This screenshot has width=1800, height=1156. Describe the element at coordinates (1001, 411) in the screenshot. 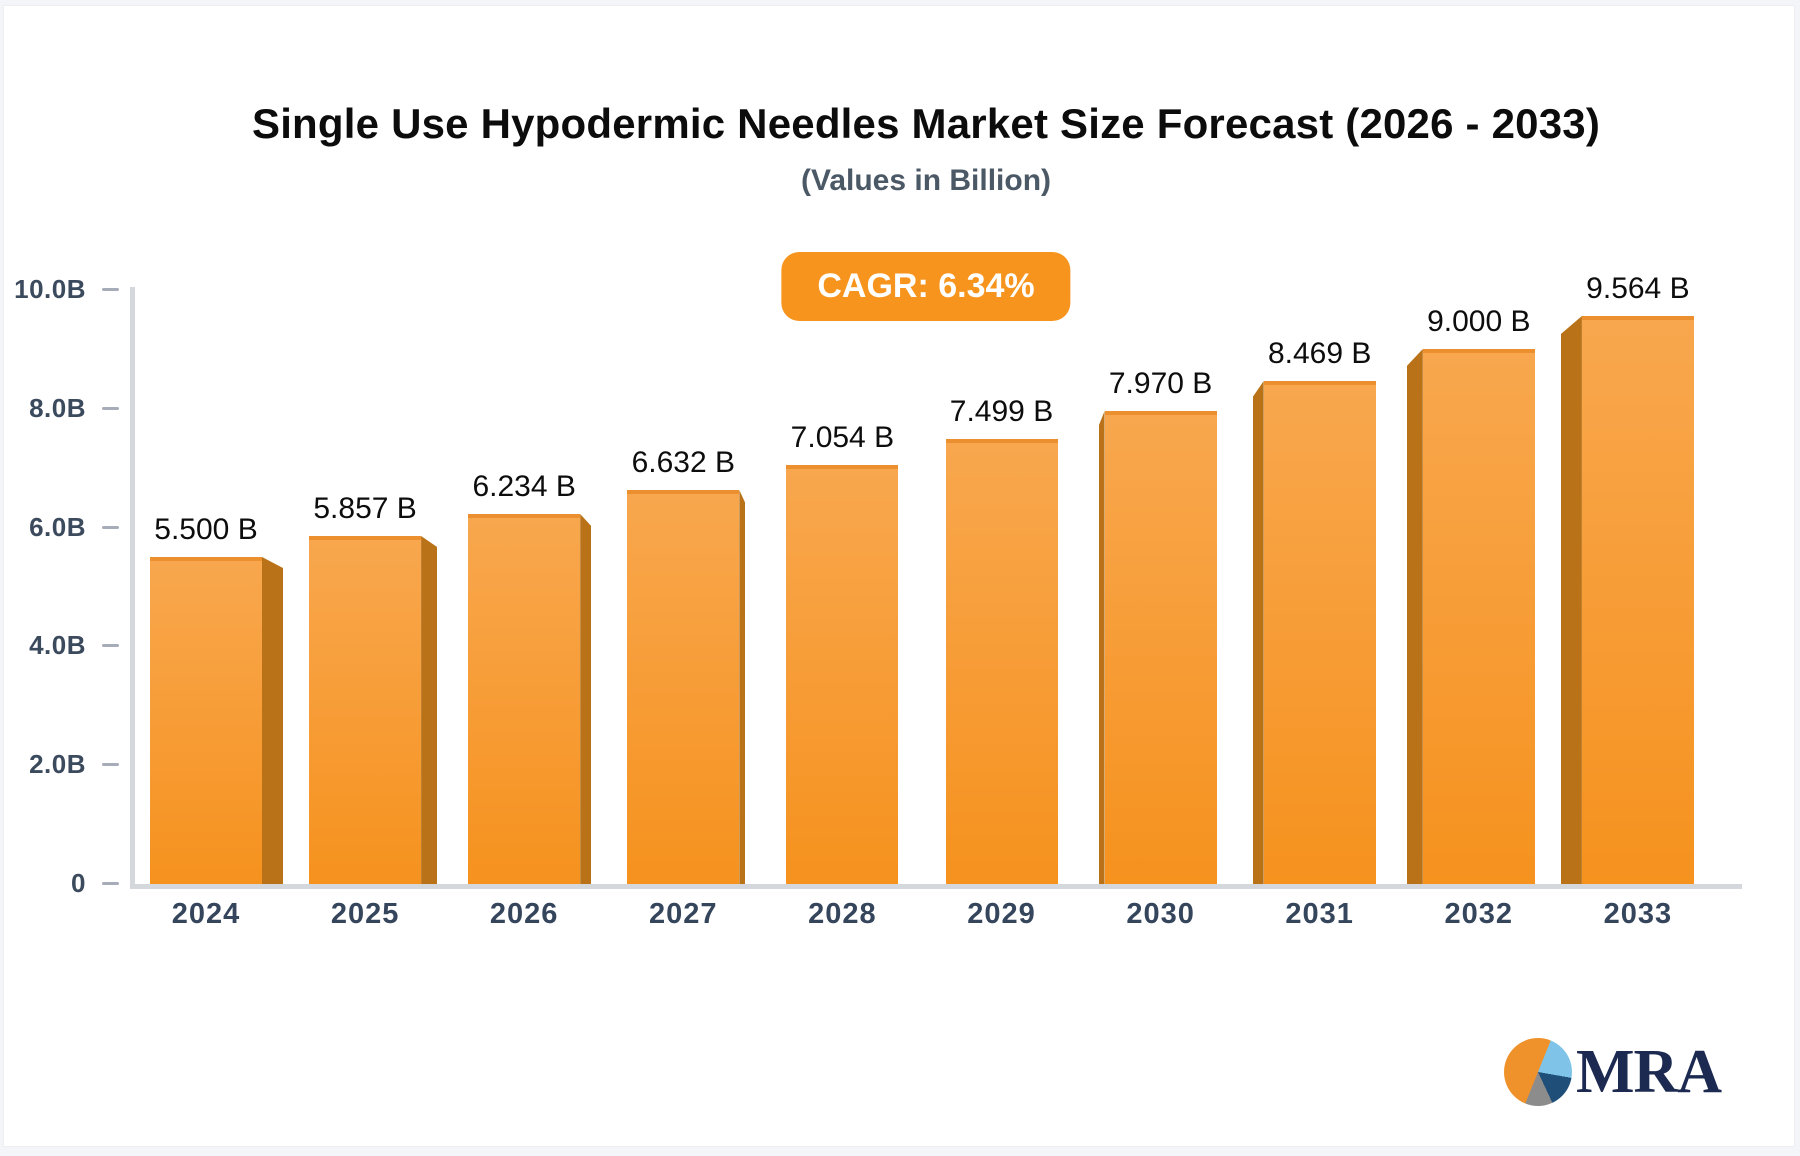

I see `bar-value-label: 7.499 B` at that location.